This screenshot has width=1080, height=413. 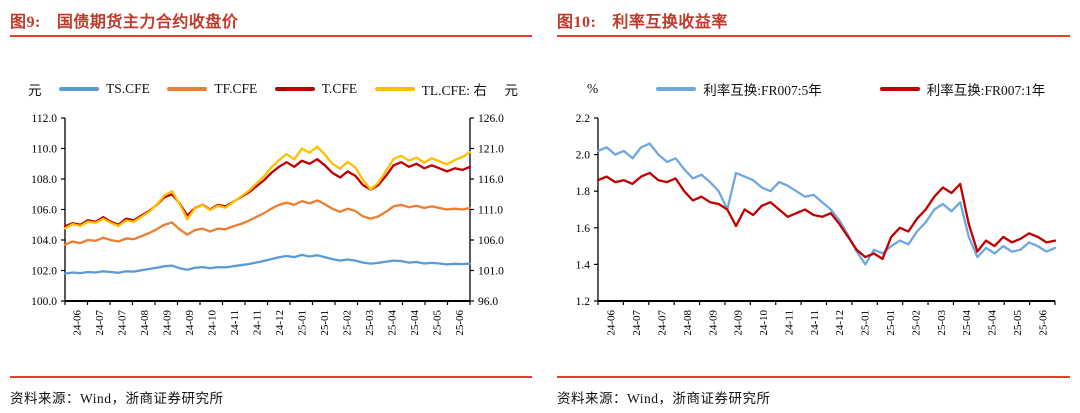 What do you see at coordinates (271, 20) in the screenshot?
I see `figure9-title-row: 图9: 国债期货主力合约收盘价` at bounding box center [271, 20].